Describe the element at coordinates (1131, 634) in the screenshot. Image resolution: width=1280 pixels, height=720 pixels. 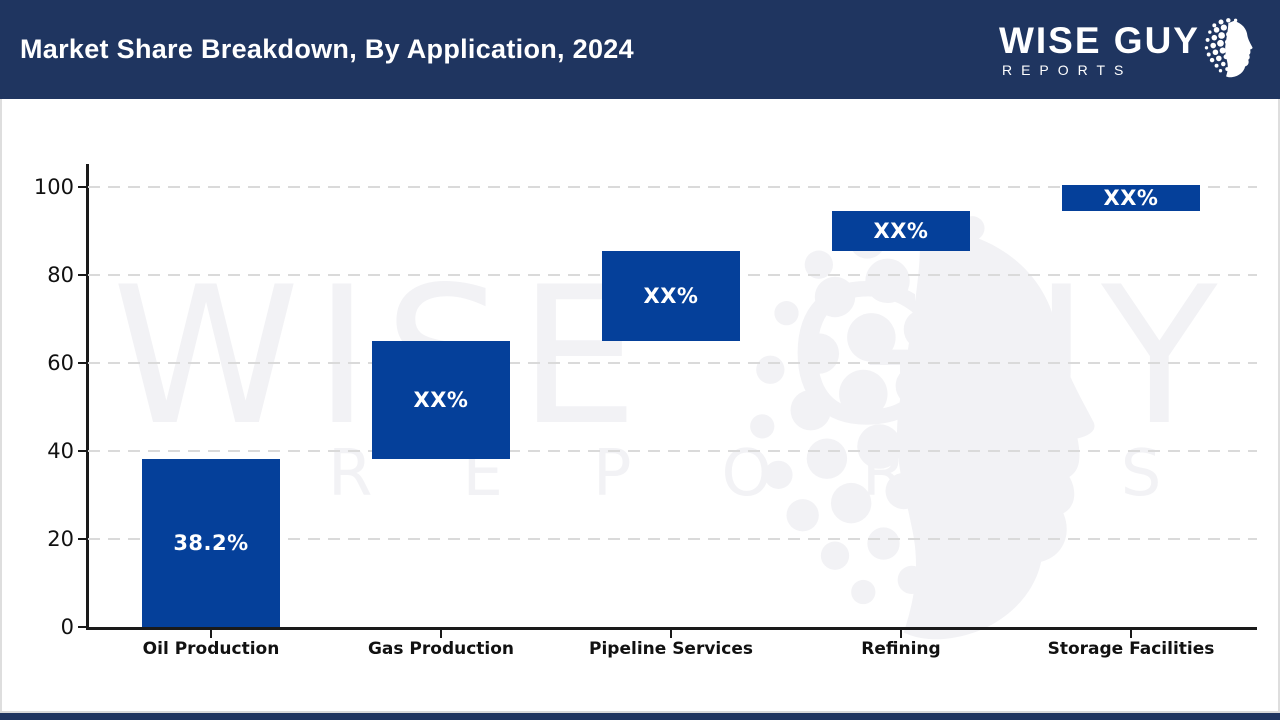
I see `x-tick-mark-storage-facilities` at that location.